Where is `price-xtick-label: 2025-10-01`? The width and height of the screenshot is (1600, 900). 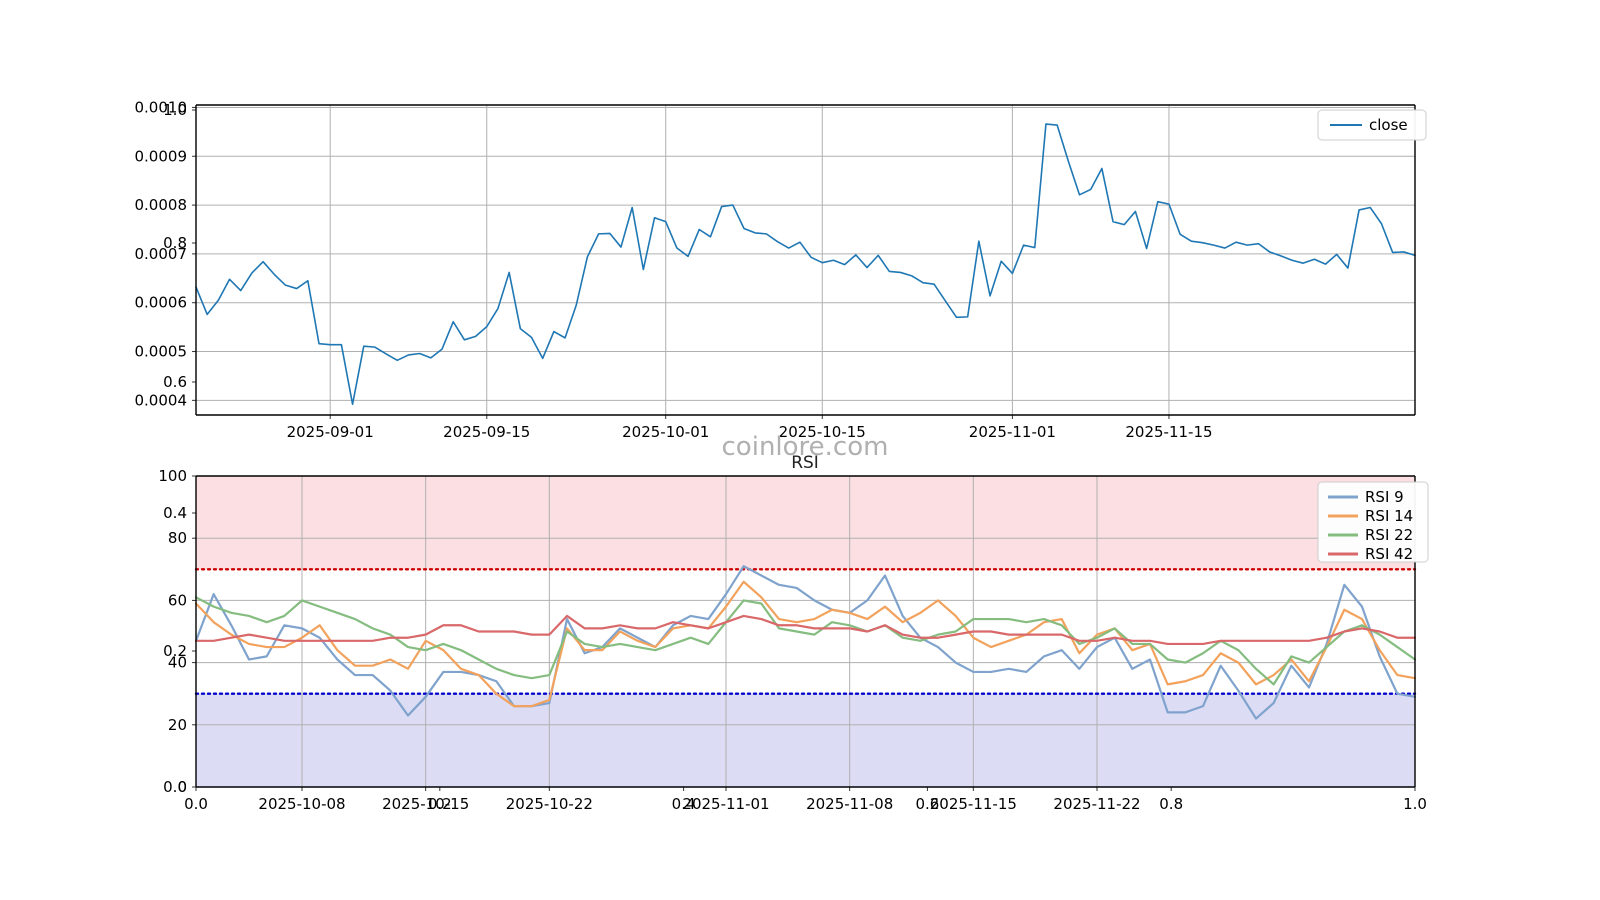 price-xtick-label: 2025-10-01 is located at coordinates (665, 432).